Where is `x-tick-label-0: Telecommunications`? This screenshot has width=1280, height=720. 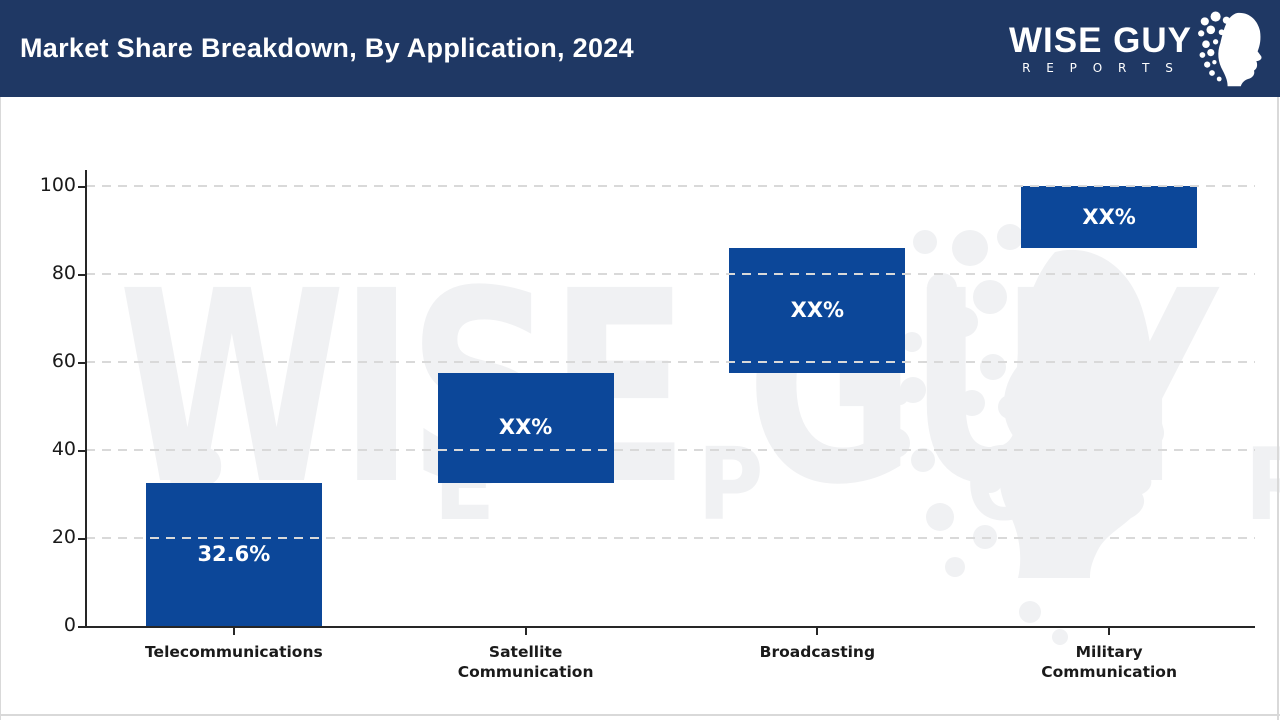 x-tick-label-0: Telecommunications is located at coordinates (234, 652).